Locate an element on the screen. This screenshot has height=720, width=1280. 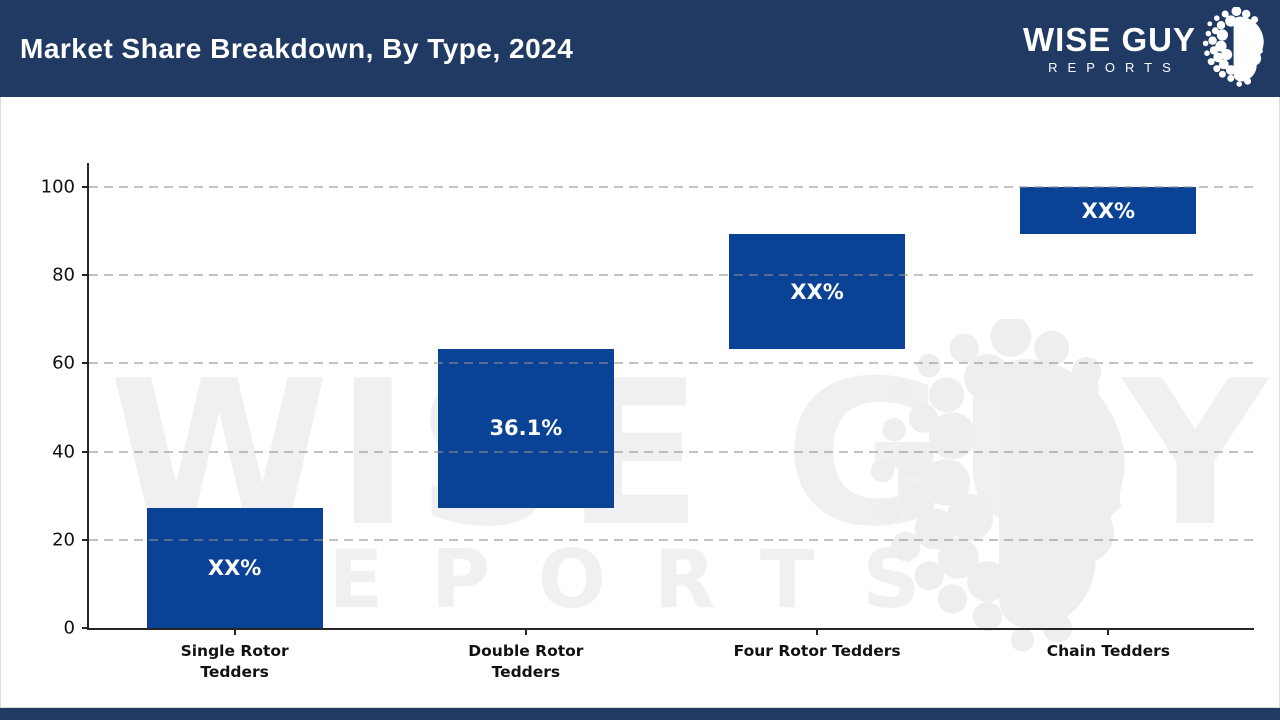
footer-bar is located at coordinates (640, 714).